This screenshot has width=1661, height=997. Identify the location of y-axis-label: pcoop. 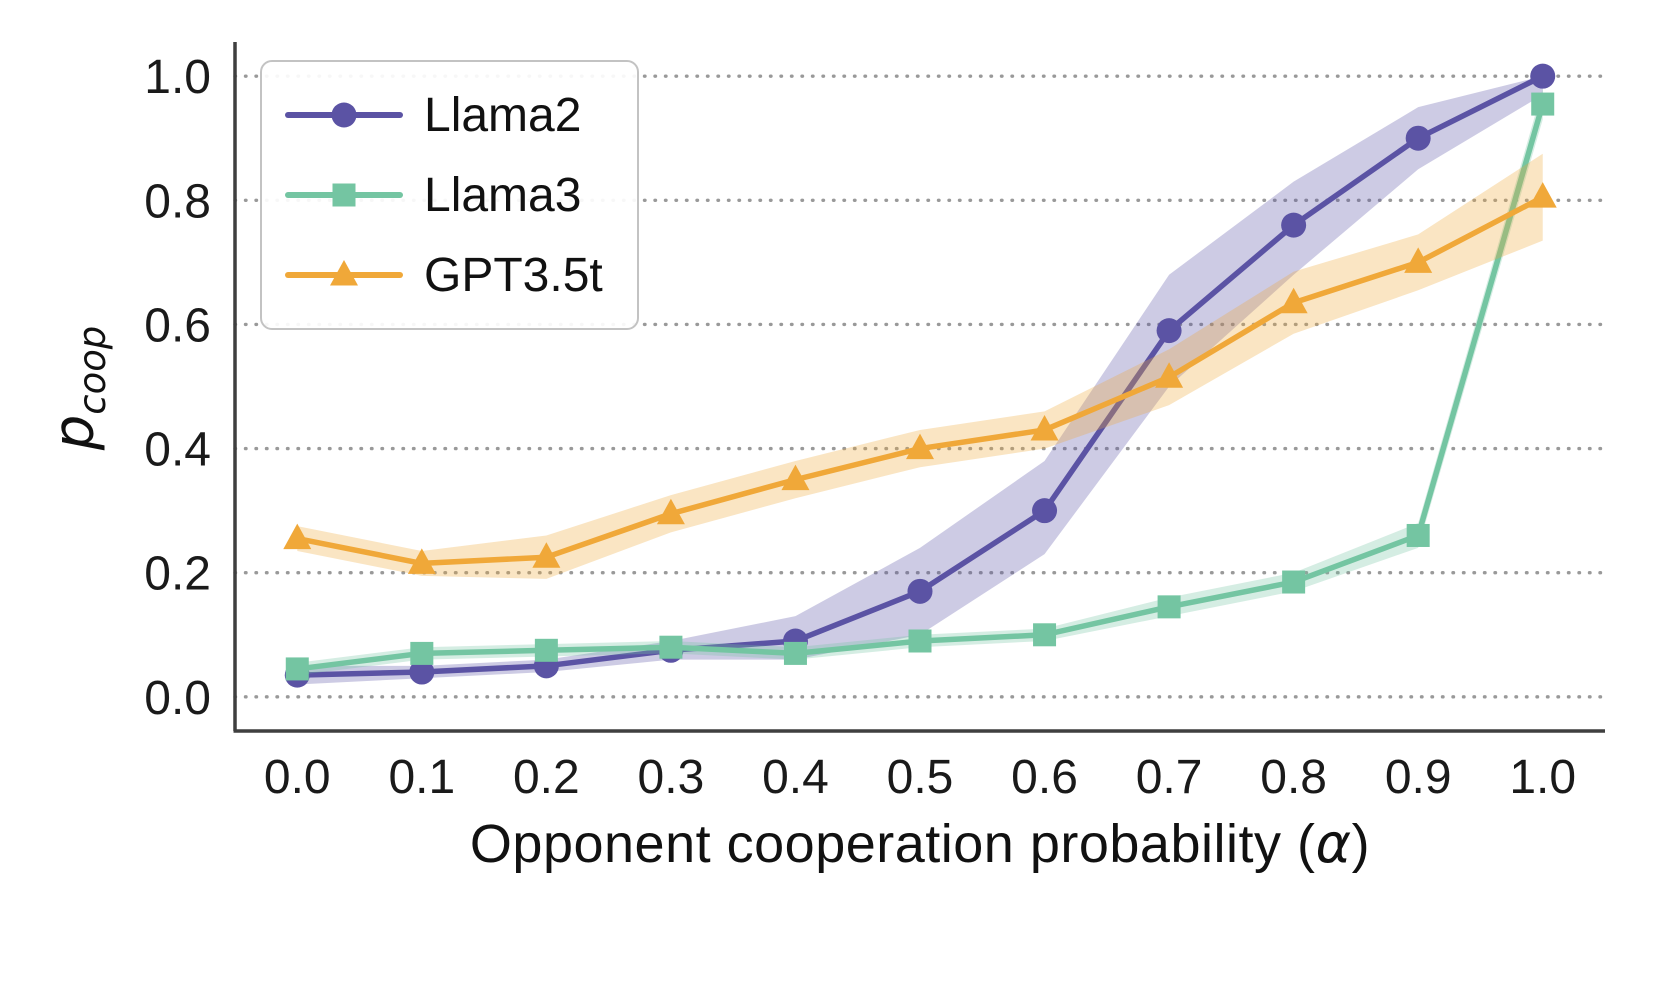
(78, 388).